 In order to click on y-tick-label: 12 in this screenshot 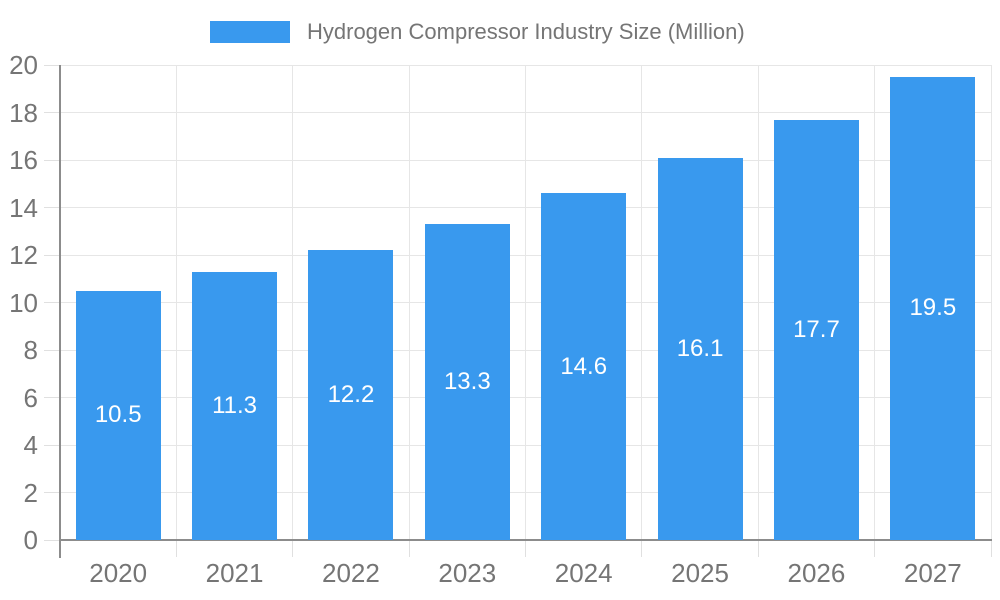, I will do `click(23, 255)`.